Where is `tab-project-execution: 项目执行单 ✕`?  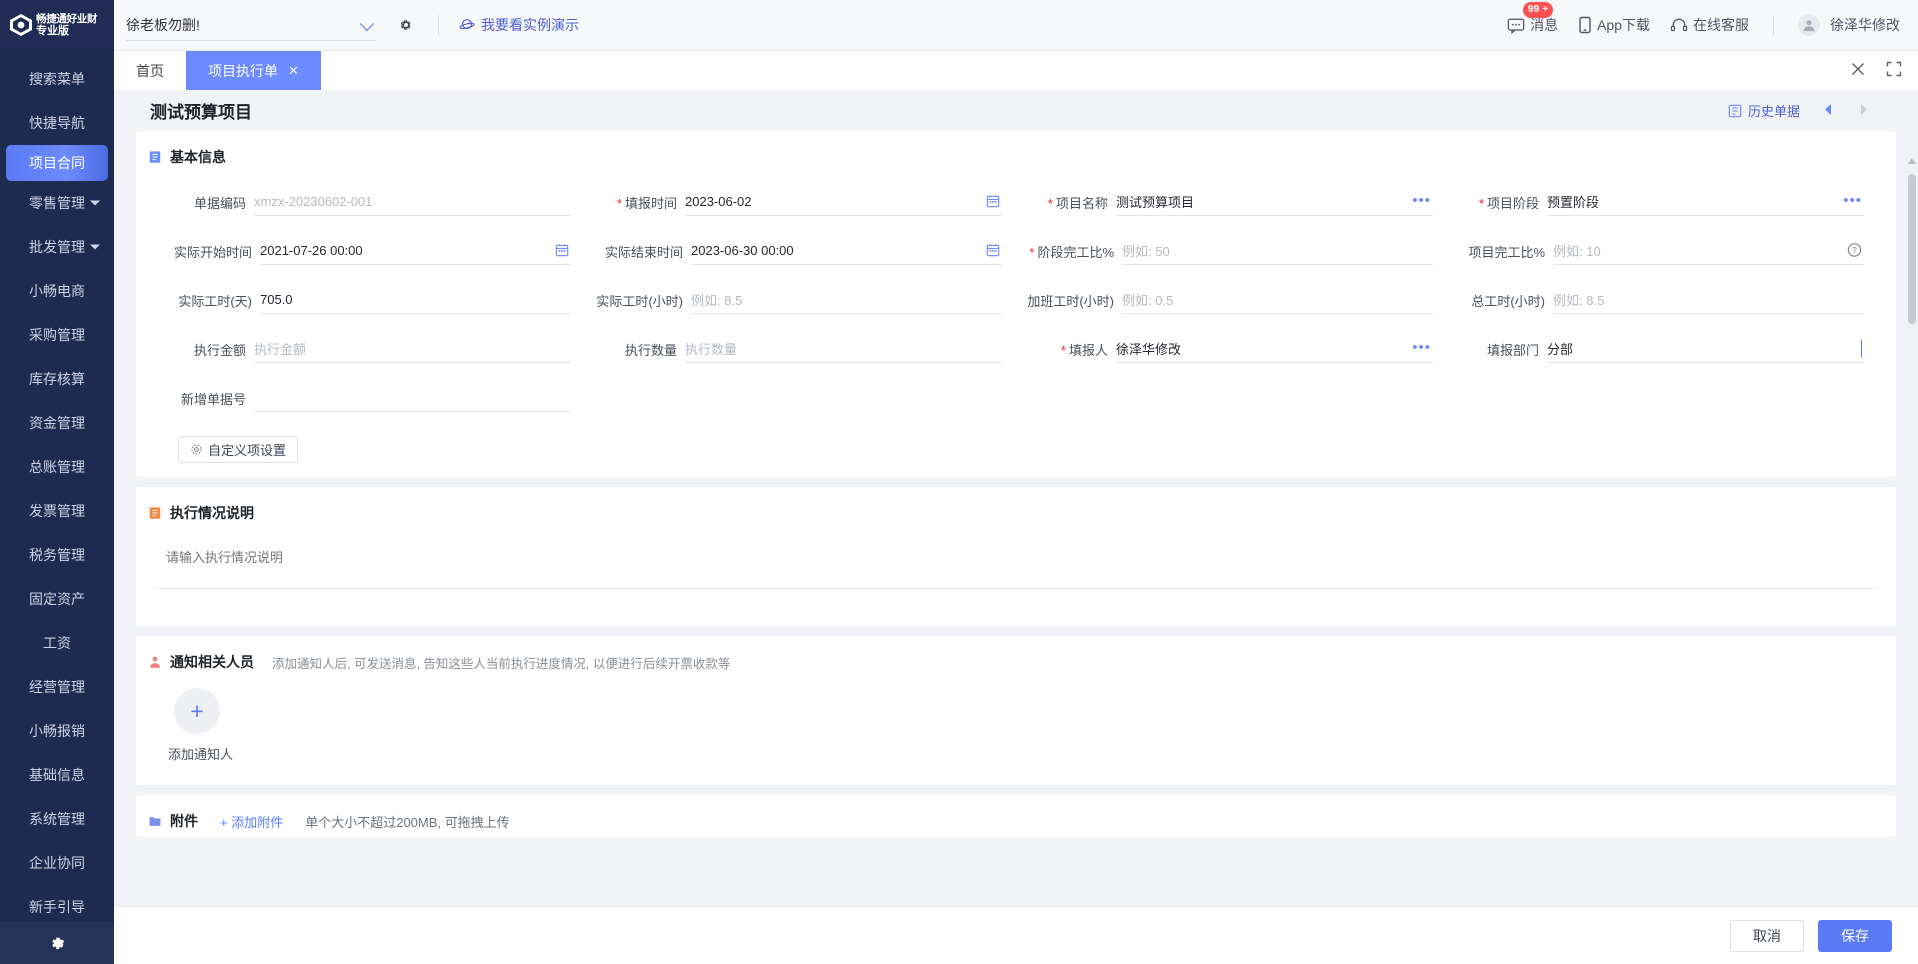
tab-project-execution: 项目执行单 ✕ is located at coordinates (253, 70).